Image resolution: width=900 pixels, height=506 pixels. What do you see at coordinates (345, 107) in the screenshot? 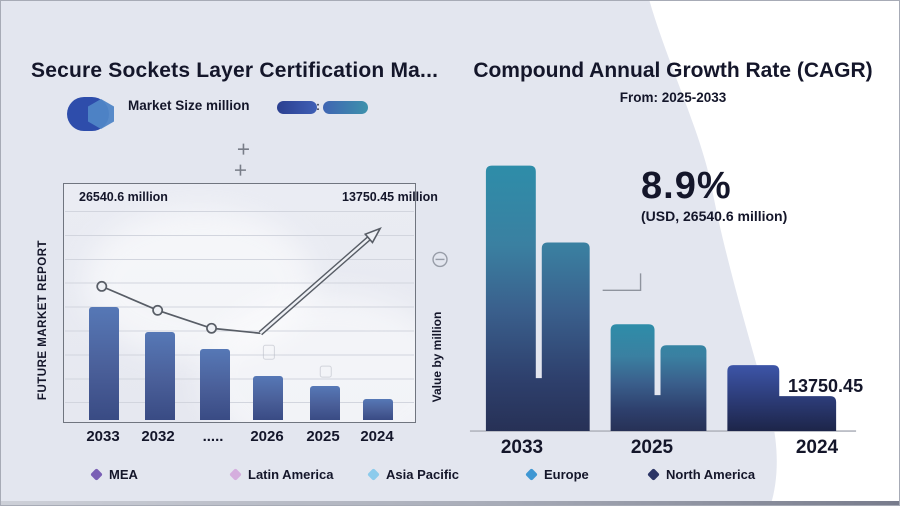
I see `ratio-pill-right` at bounding box center [345, 107].